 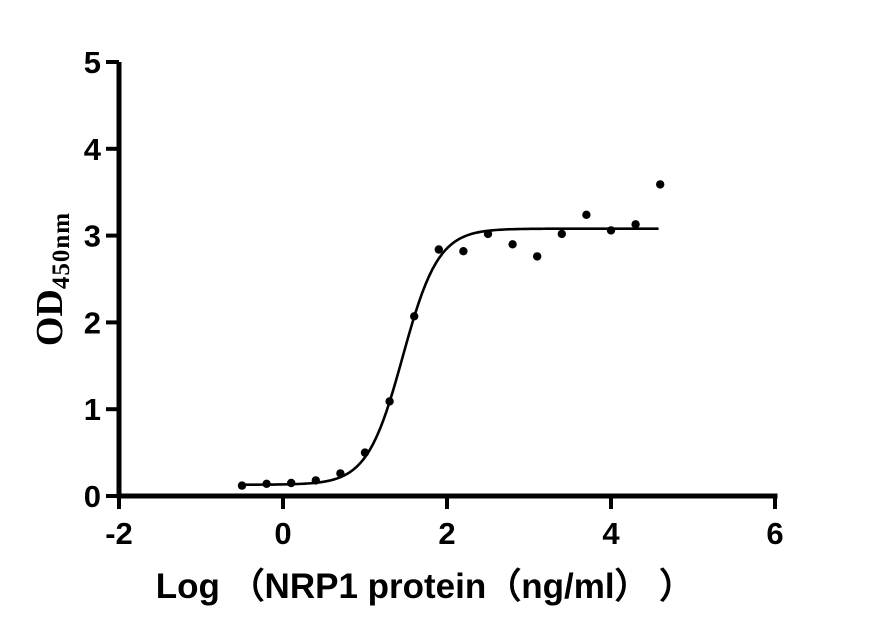 I want to click on x-tick-label: 0, so click(x=282, y=533).